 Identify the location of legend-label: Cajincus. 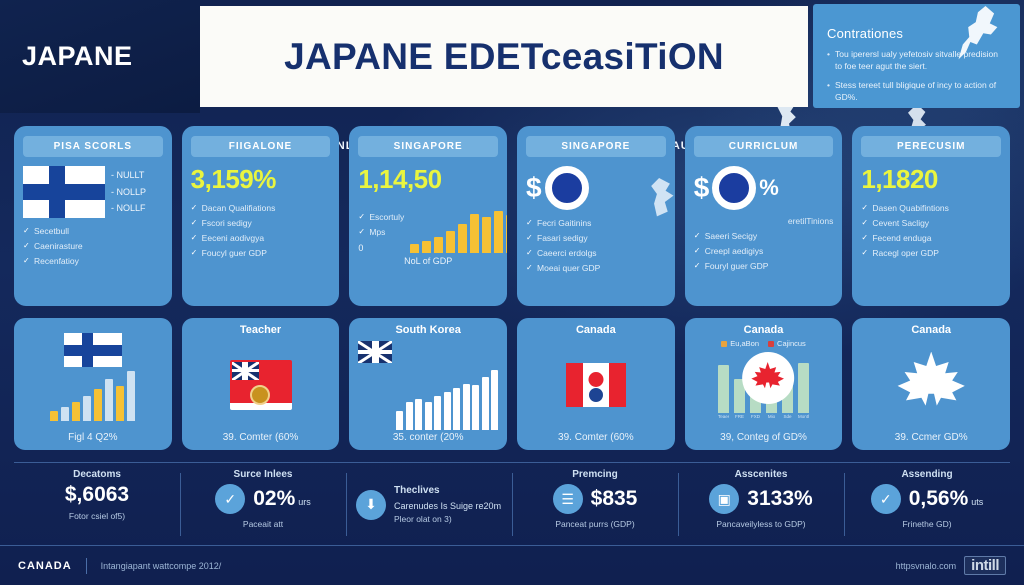
(791, 343).